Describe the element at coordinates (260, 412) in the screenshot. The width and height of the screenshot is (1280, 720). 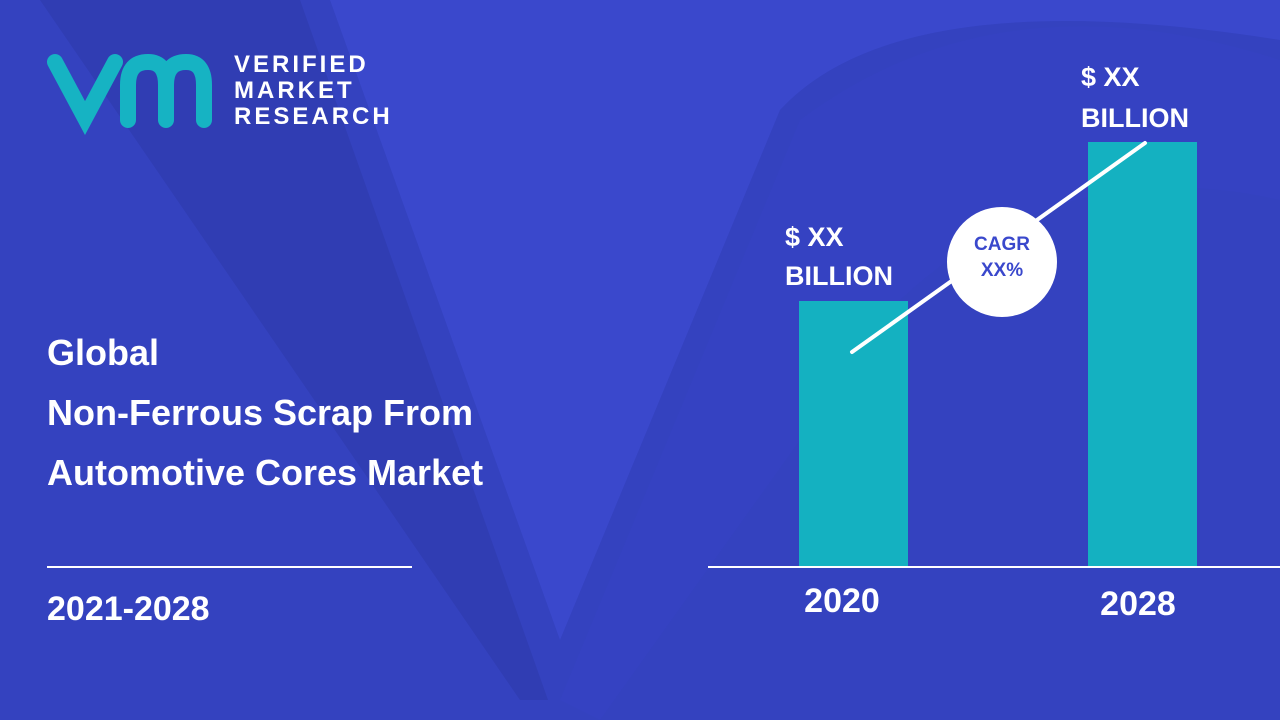
I see `title-line: Non-Ferrous Scrap From` at that location.